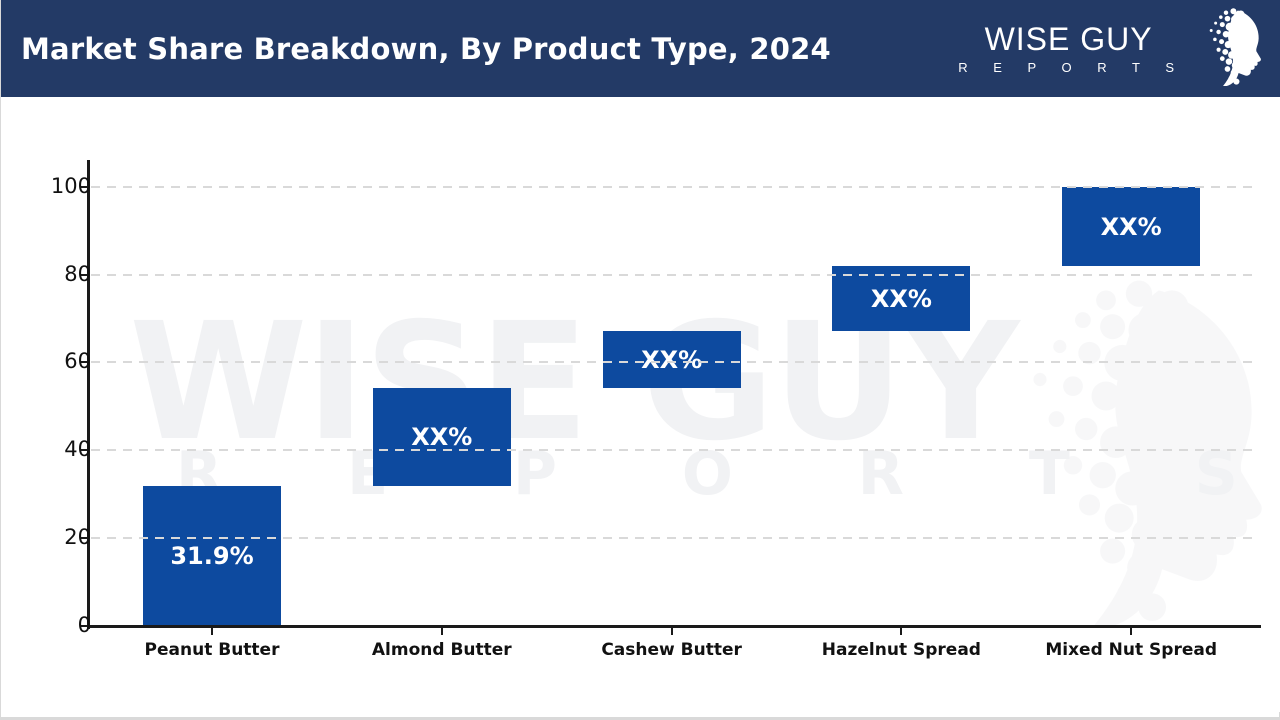  I want to click on brand-name: WISE GUY, so click(1068, 38).